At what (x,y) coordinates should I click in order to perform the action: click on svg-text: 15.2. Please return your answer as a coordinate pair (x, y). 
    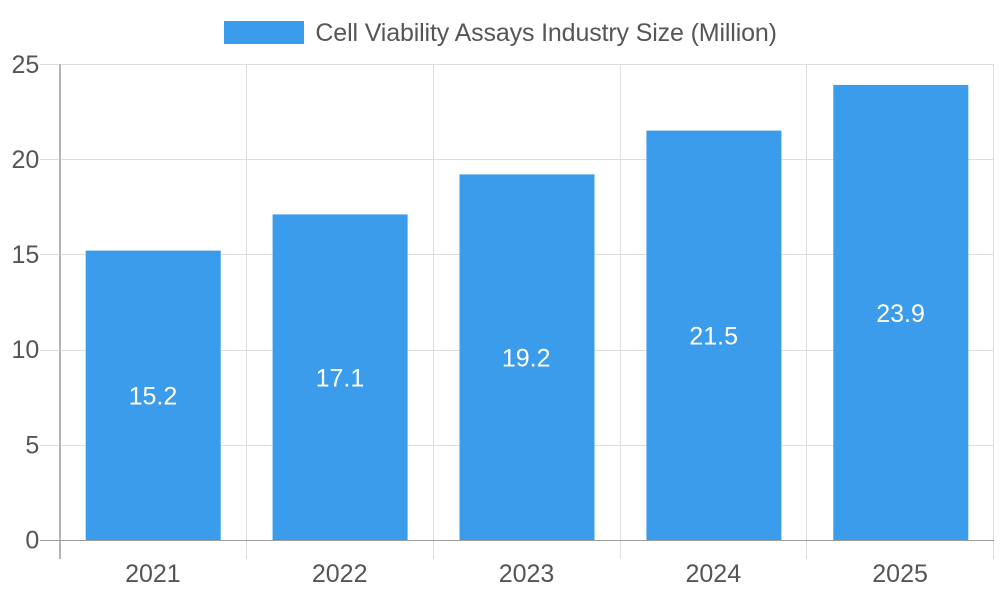
    Looking at the image, I should click on (153, 397).